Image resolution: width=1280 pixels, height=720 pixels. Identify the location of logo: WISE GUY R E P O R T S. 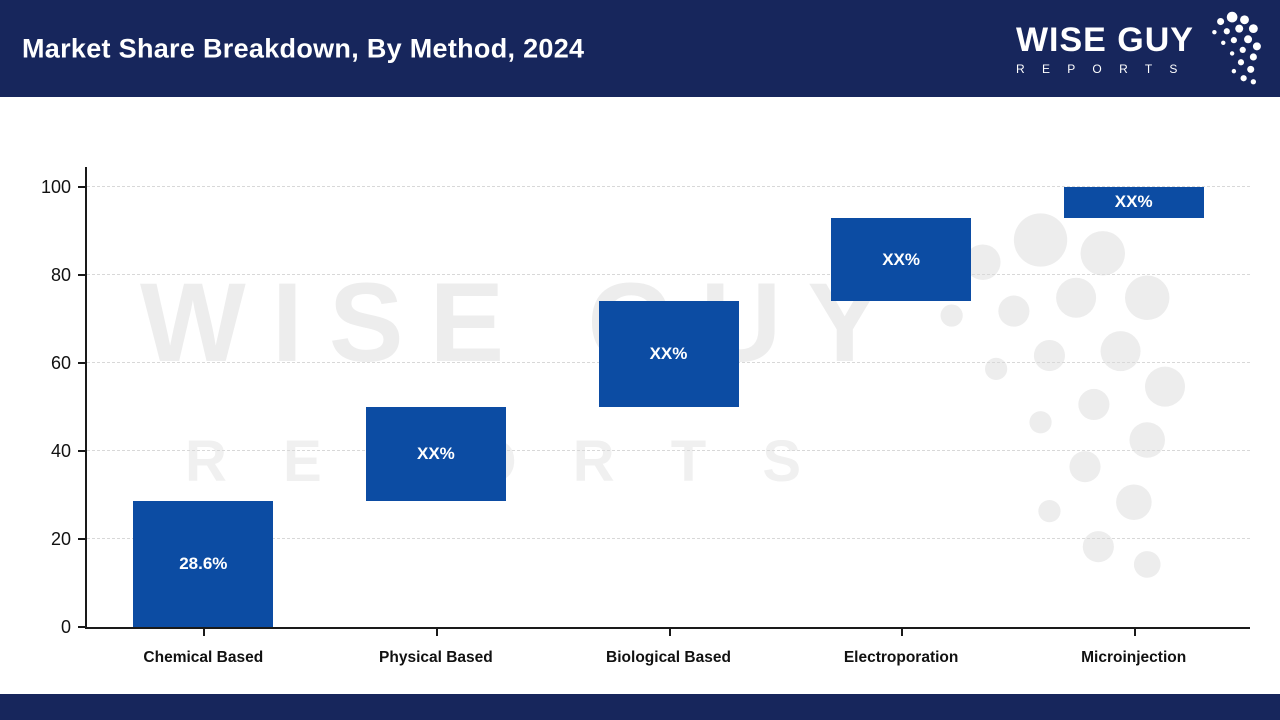
(1140, 49).